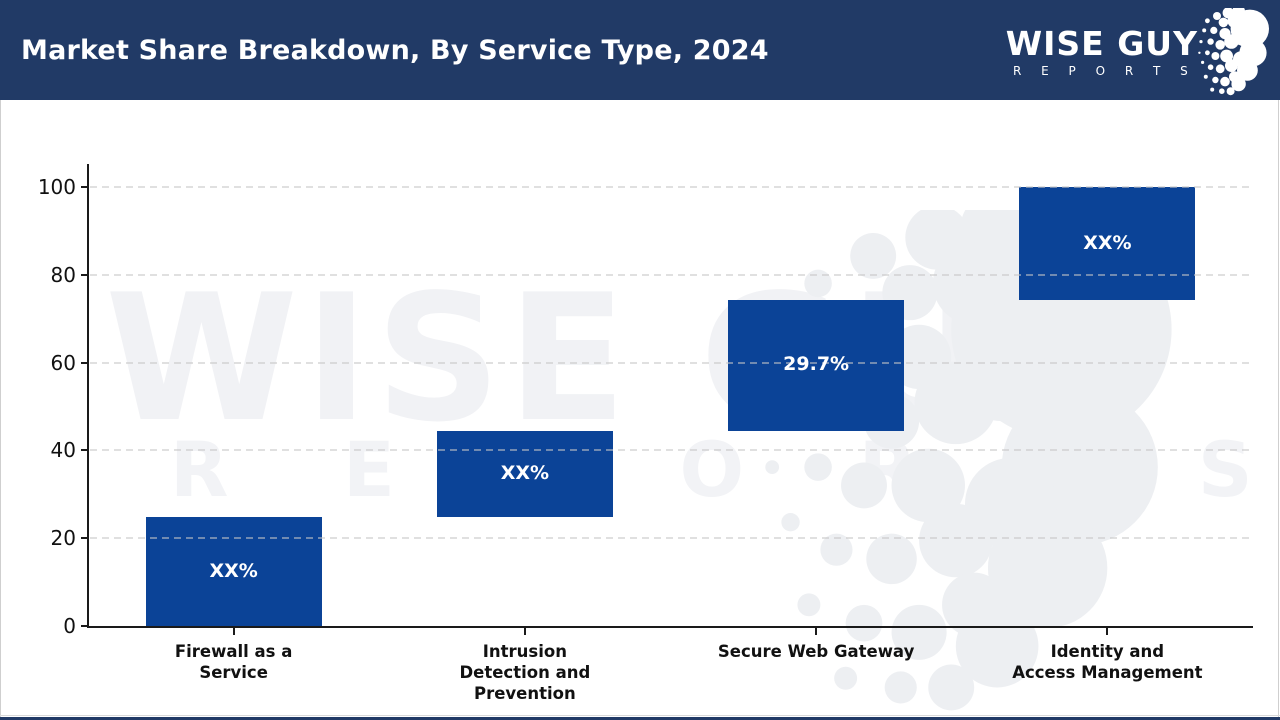  Describe the element at coordinates (0, 408) in the screenshot. I see `left-border` at that location.